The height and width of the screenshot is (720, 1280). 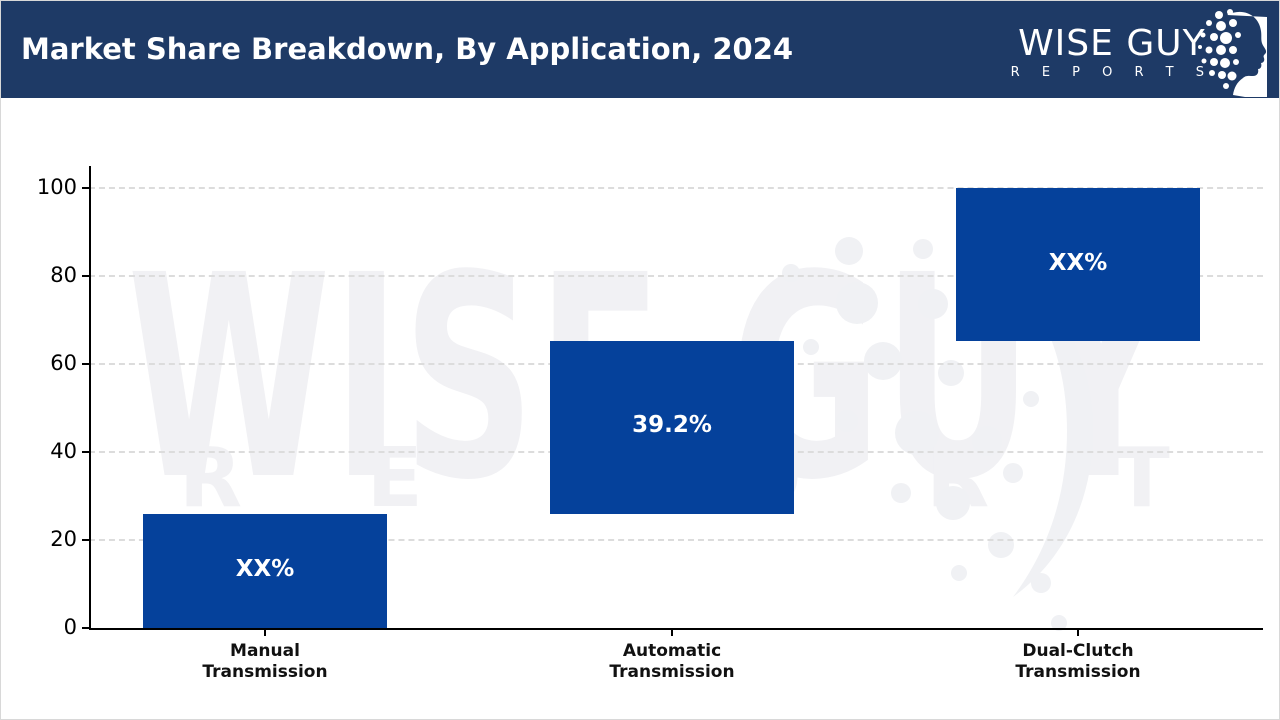 I want to click on x-category-label: Manual Transmission, so click(x=265, y=661).